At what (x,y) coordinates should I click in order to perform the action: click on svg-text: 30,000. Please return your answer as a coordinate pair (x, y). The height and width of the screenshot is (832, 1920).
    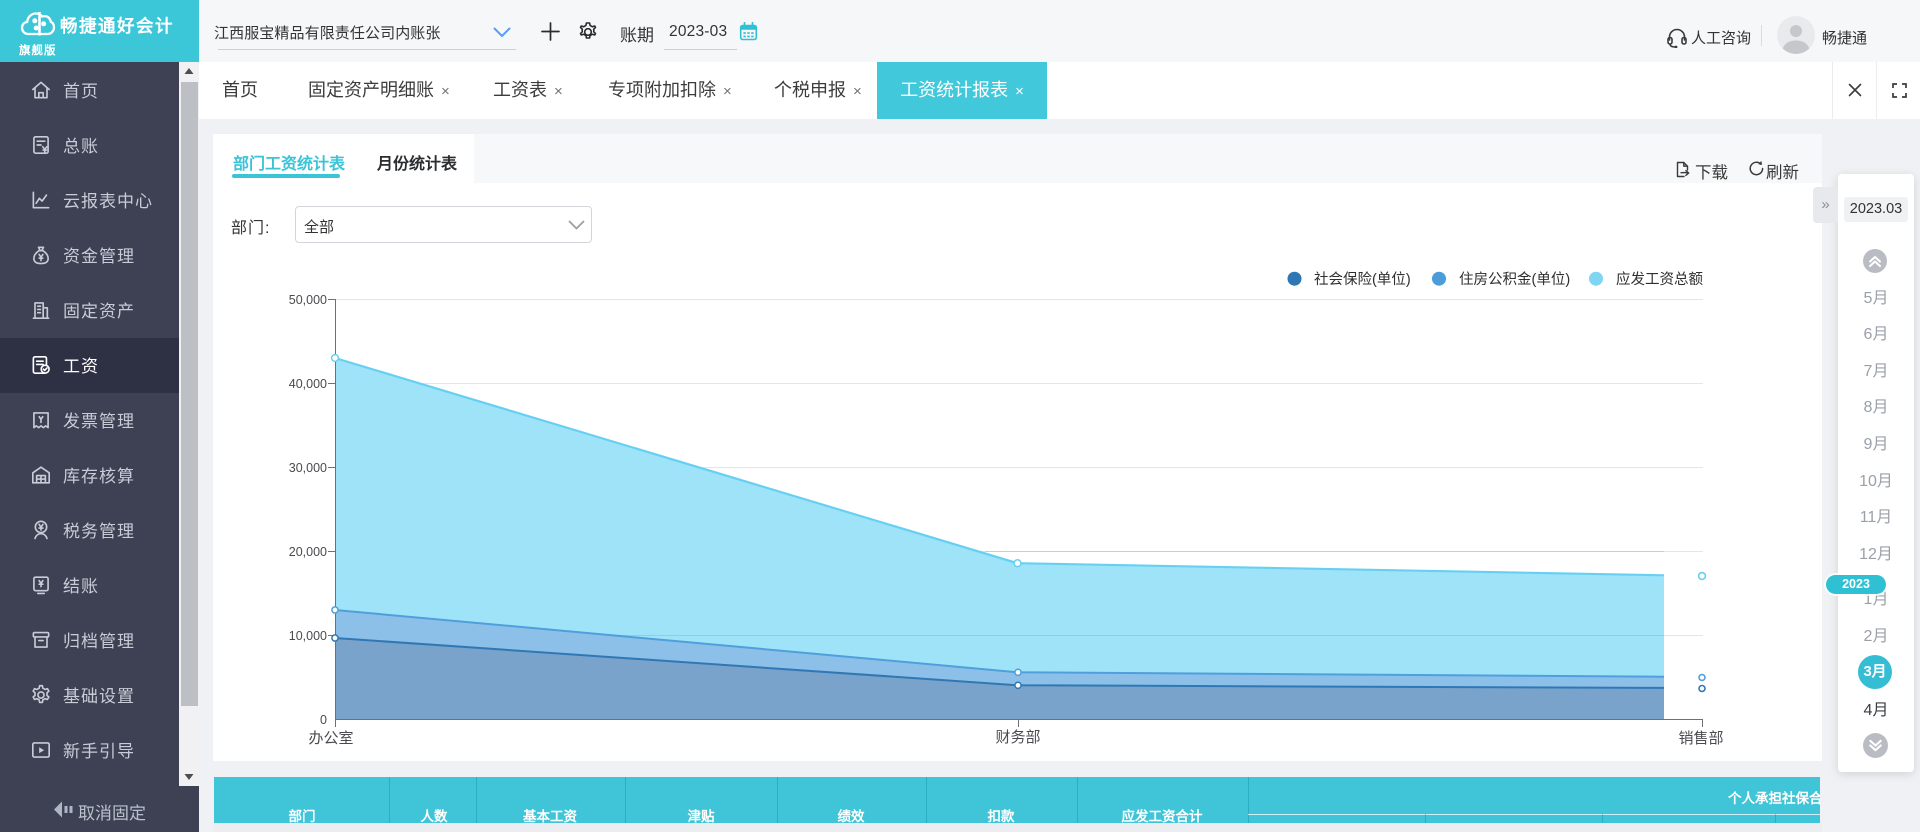
    Looking at the image, I should click on (308, 468).